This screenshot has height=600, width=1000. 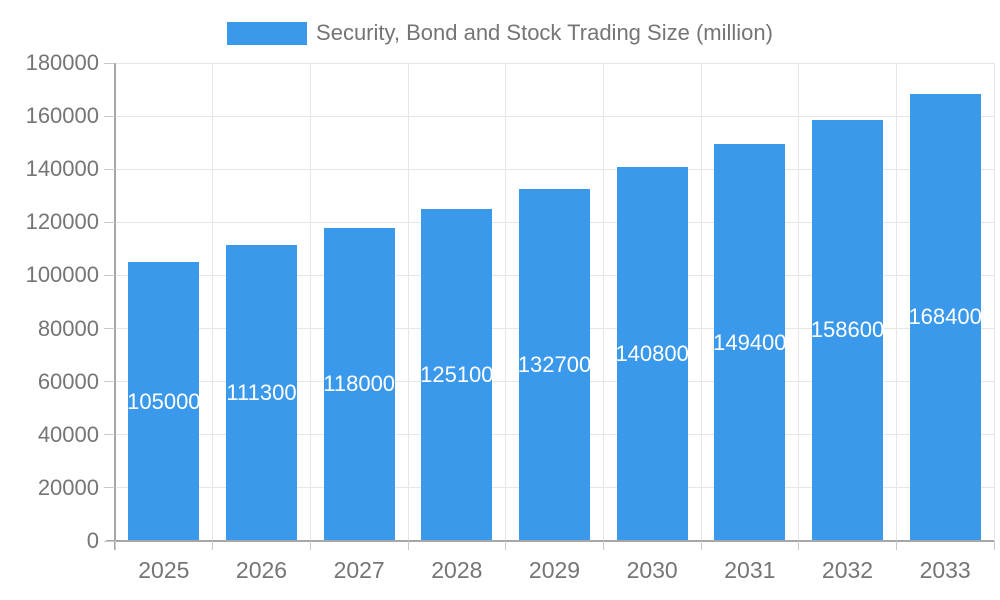 I want to click on y-axis-label: 140000, so click(x=62, y=169).